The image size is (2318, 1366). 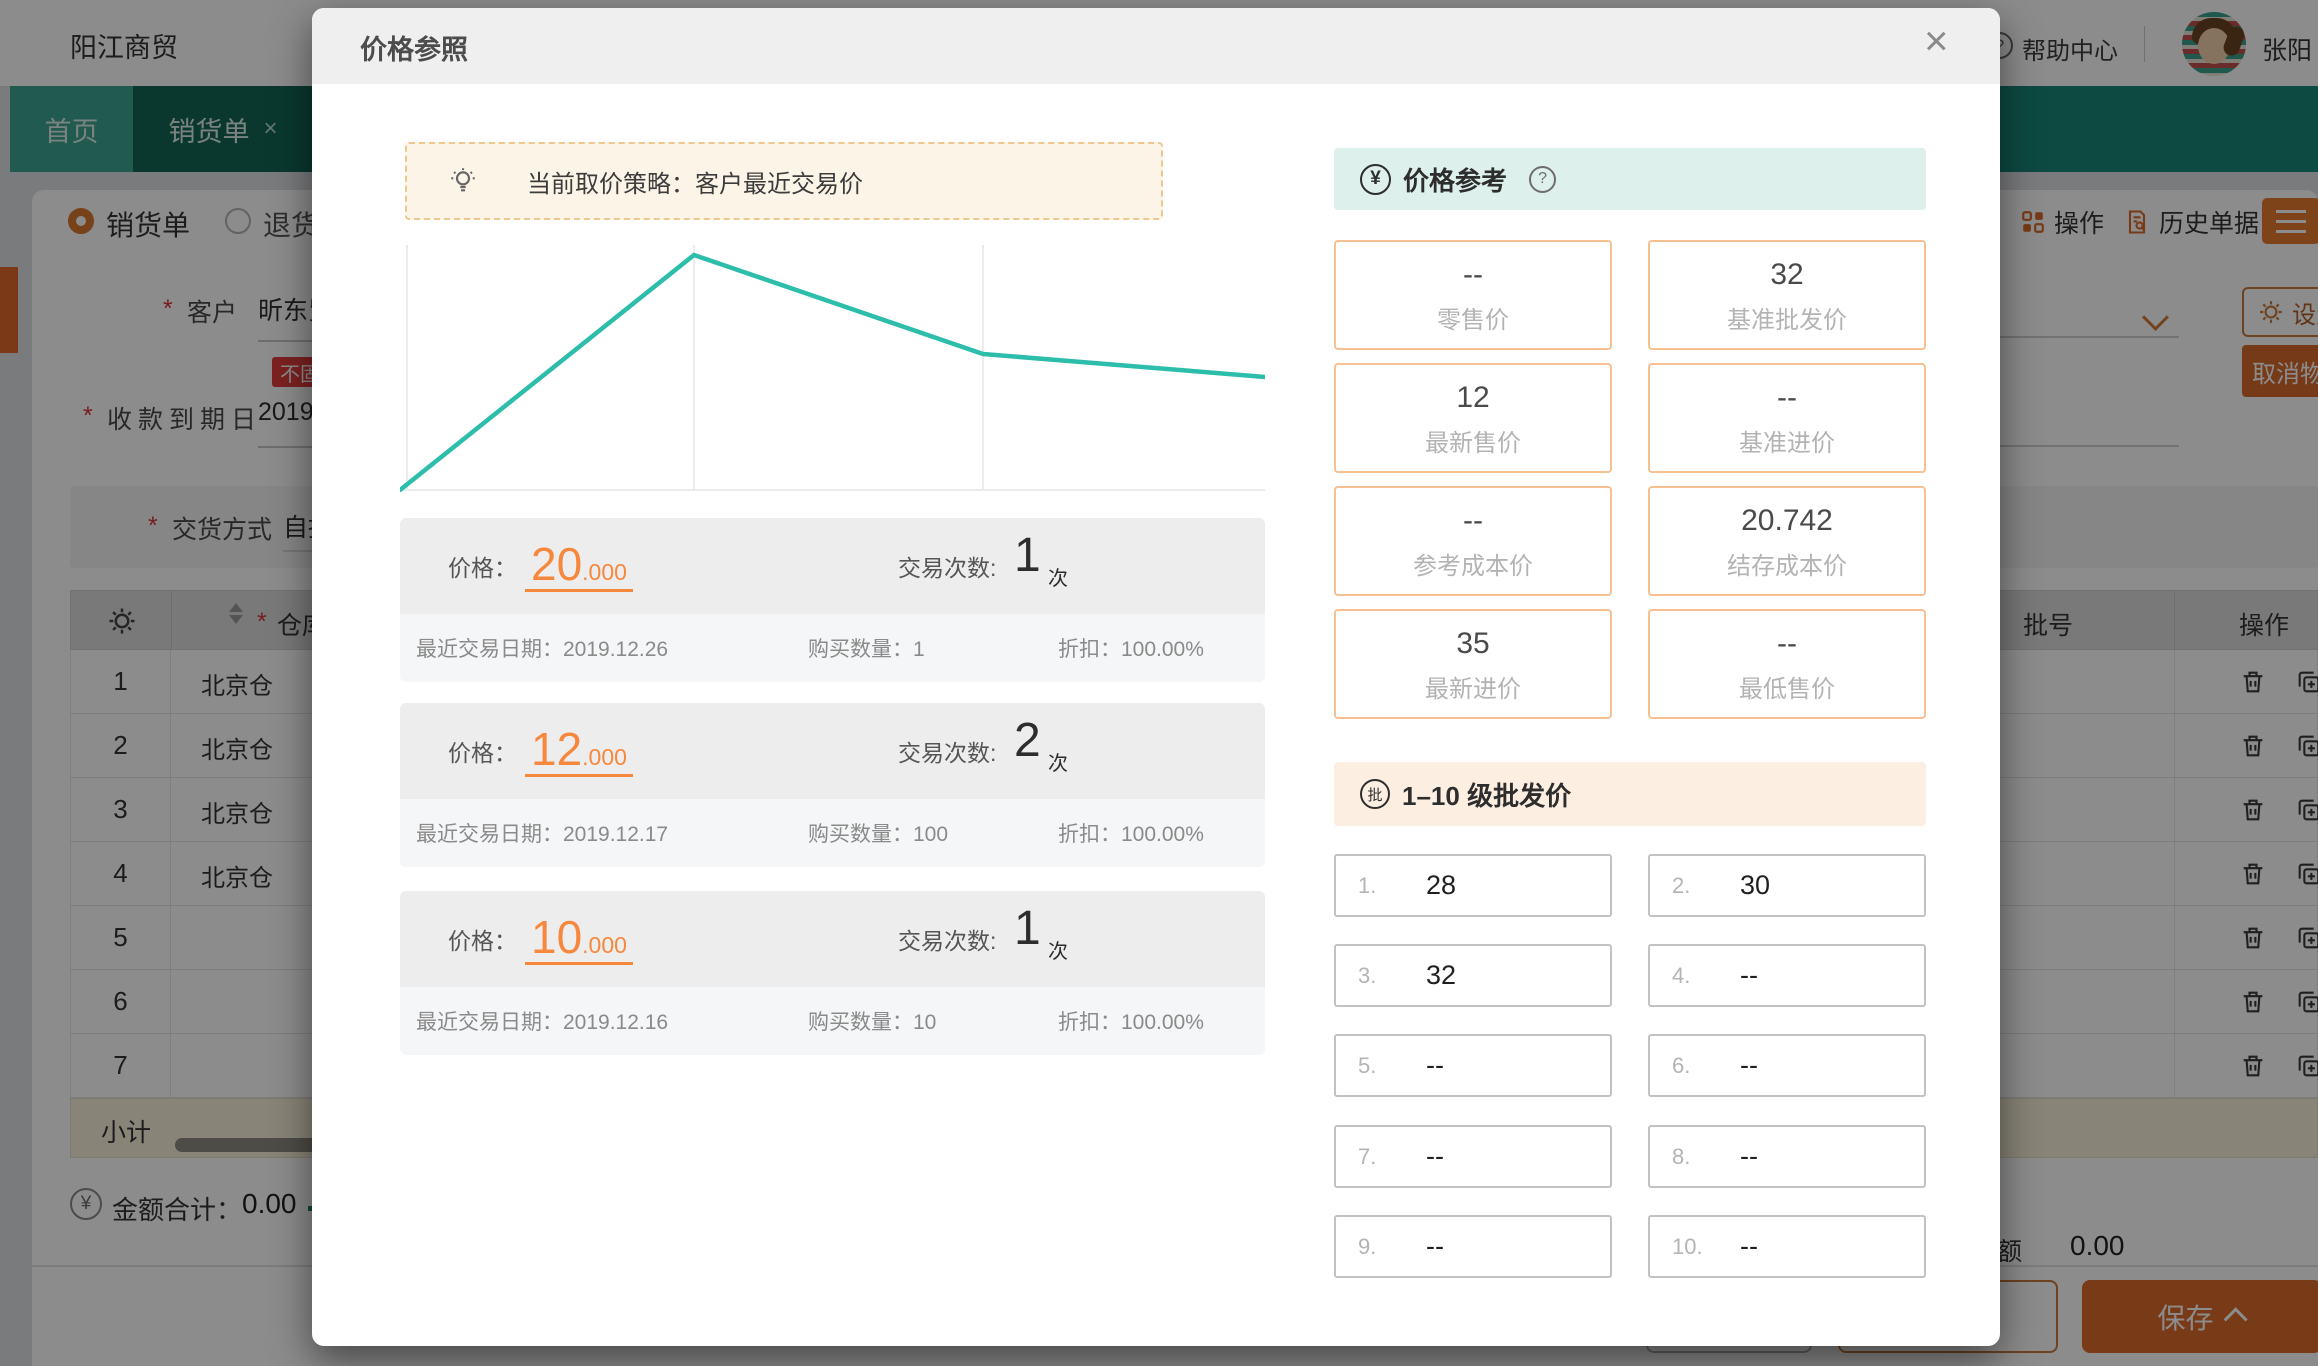 What do you see at coordinates (1787, 295) in the screenshot?
I see `ref-price-box: 32 基准批发价` at bounding box center [1787, 295].